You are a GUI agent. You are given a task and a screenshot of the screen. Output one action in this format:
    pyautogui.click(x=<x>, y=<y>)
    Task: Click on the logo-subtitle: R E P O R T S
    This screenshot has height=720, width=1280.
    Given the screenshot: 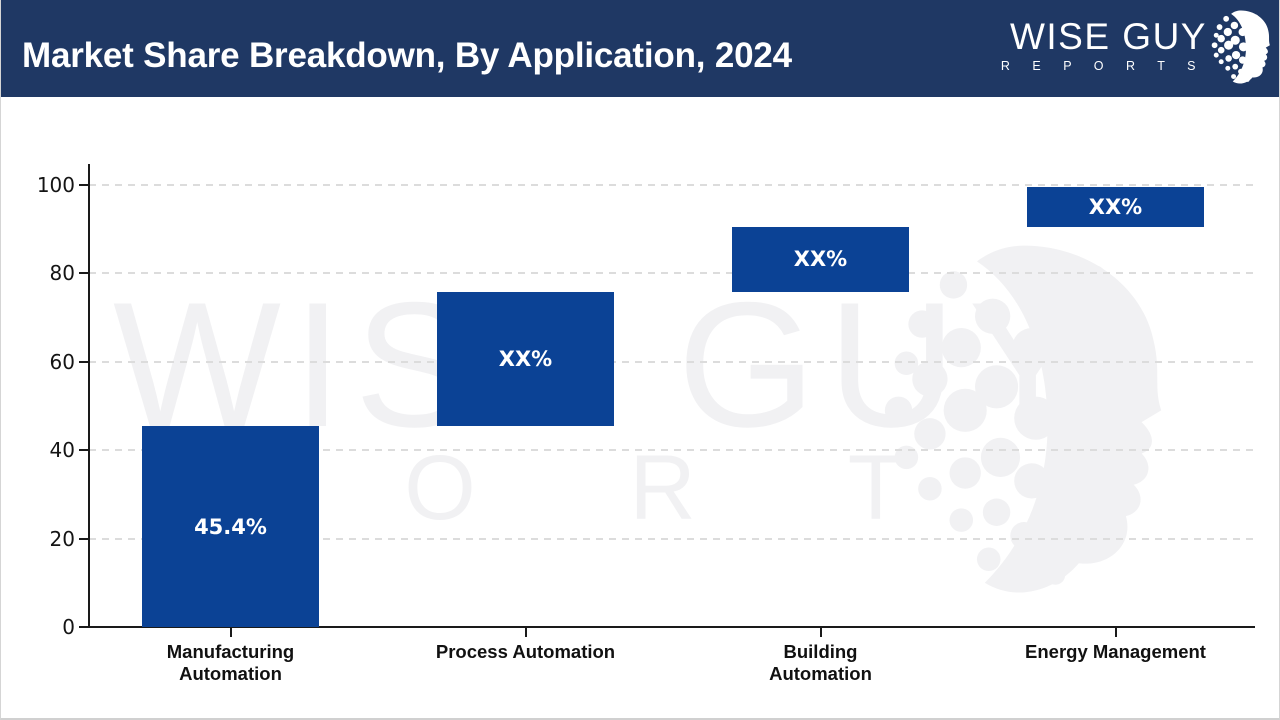 What is the action you would take?
    pyautogui.click(x=1102, y=66)
    